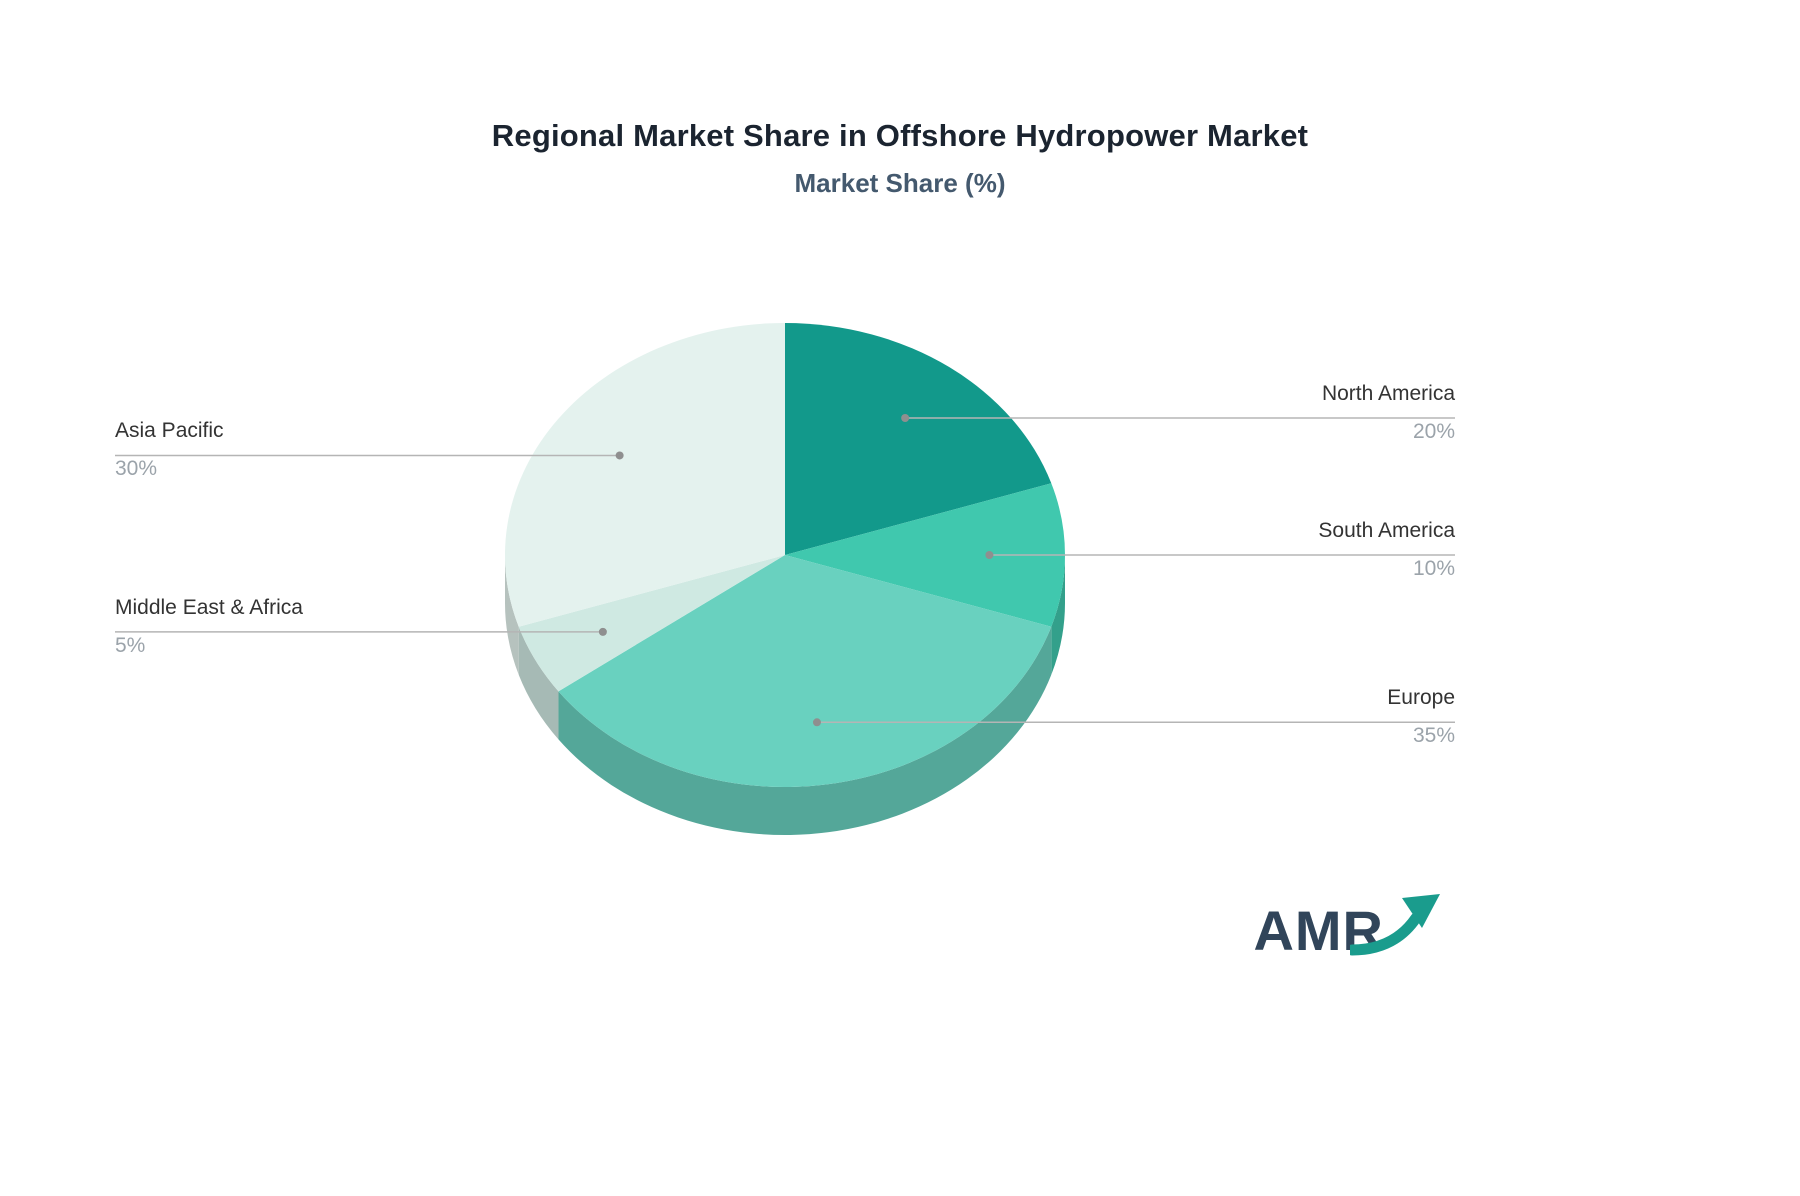  Describe the element at coordinates (1421, 698) in the screenshot. I see `slice-label: Europe` at that location.